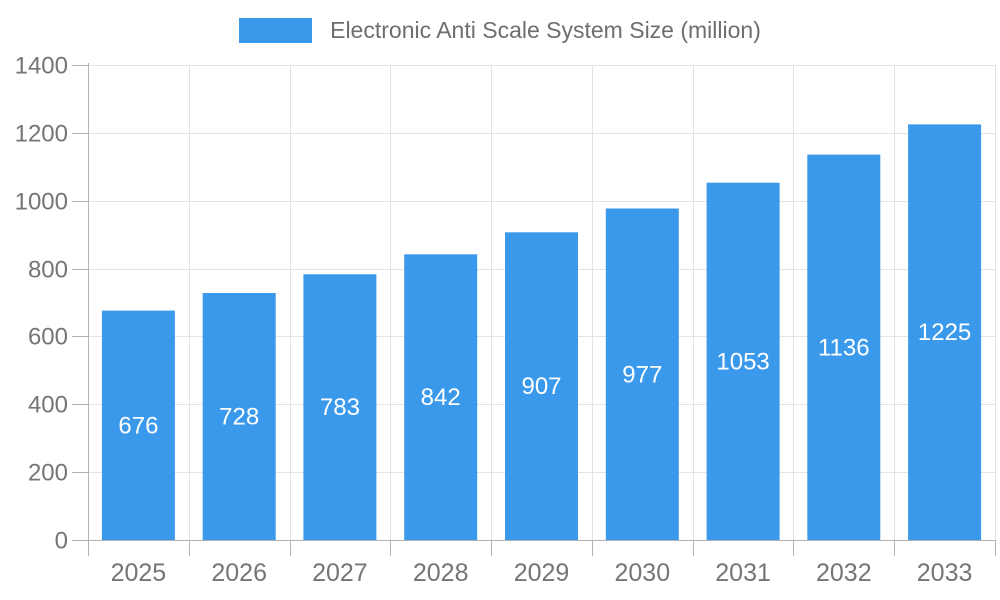 This screenshot has height=600, width=1000. Describe the element at coordinates (48, 270) in the screenshot. I see `y-tick-label: 800` at that location.